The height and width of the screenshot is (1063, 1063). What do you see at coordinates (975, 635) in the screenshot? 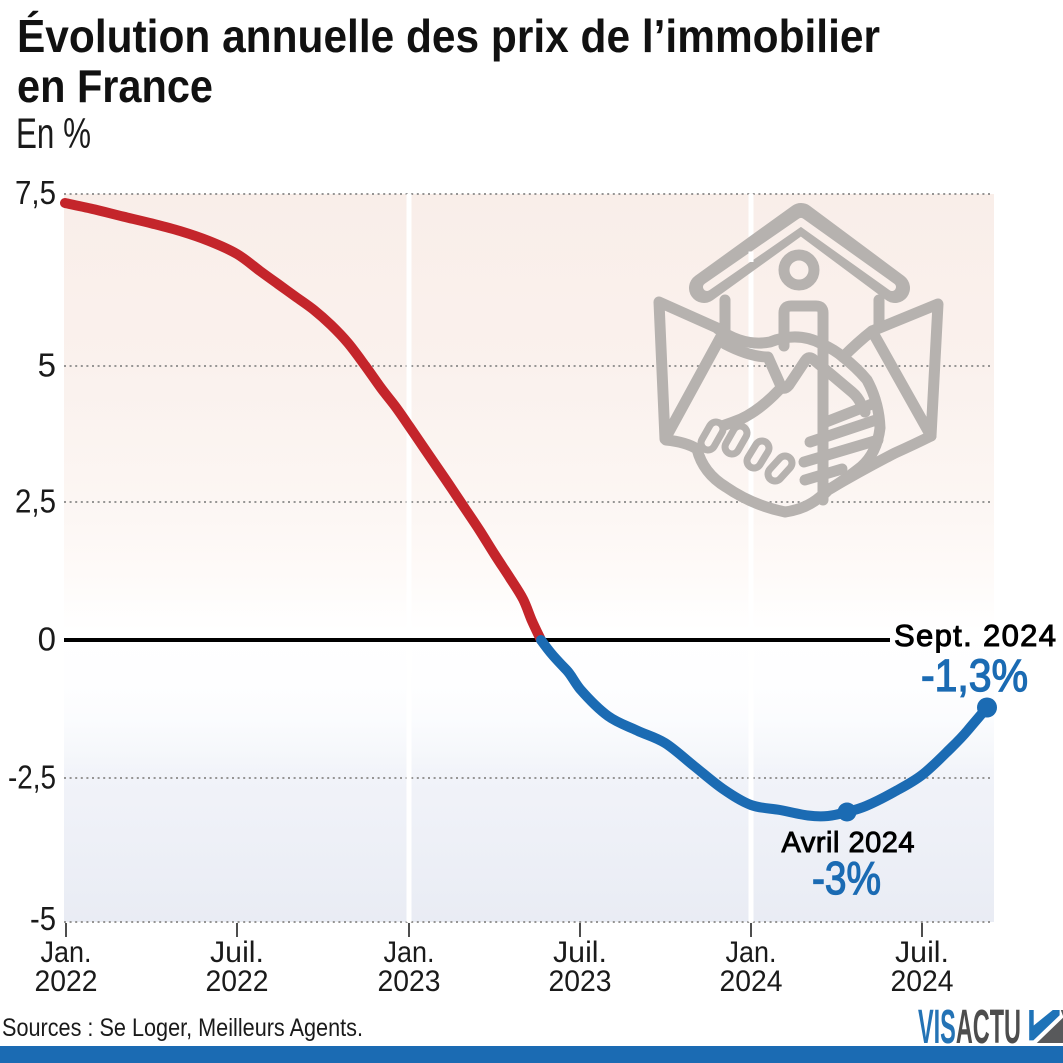
I see `svg-text: Sept. 2024` at bounding box center [975, 635].